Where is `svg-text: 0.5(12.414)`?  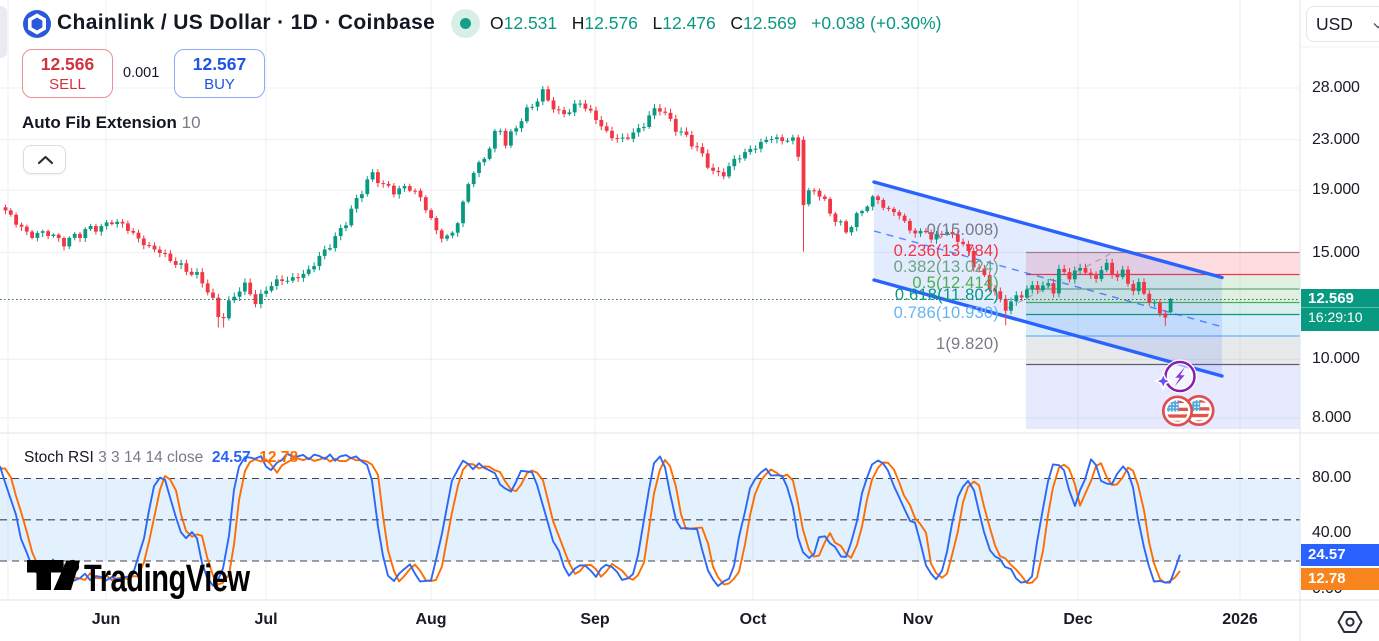
svg-text: 0.5(12.414) is located at coordinates (955, 283).